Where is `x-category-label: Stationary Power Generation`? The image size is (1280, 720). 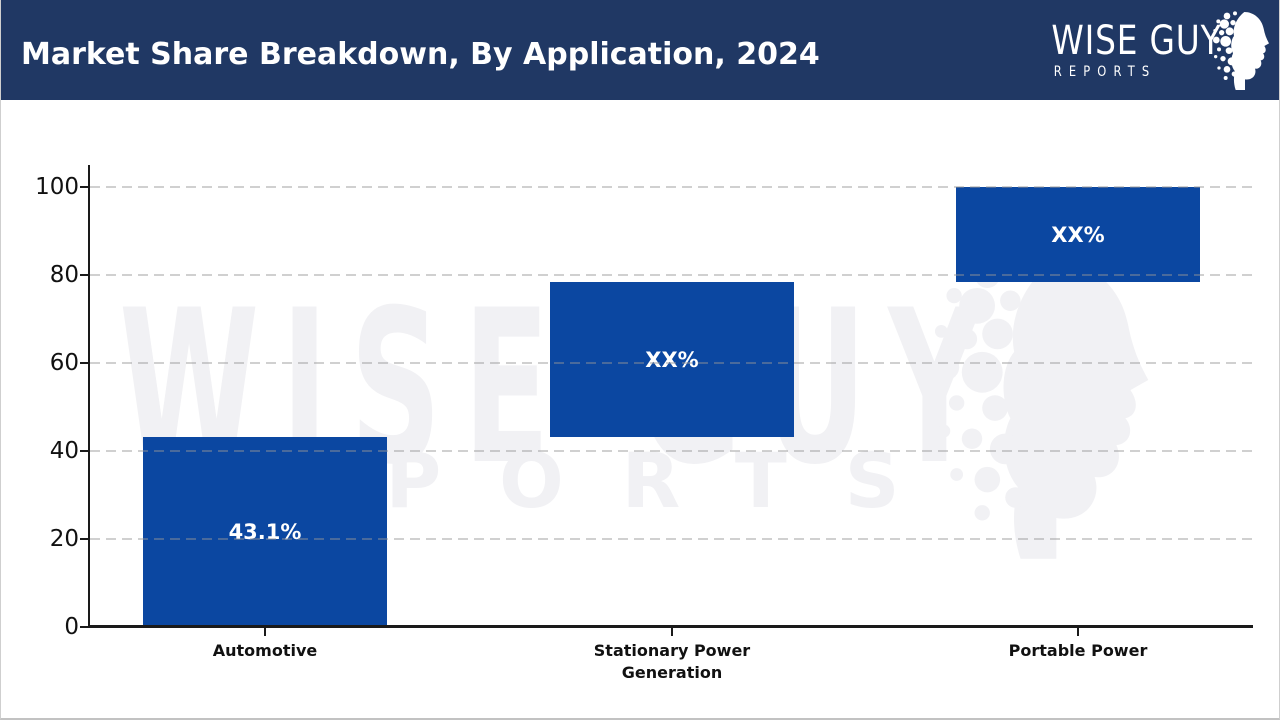 x-category-label: Stationary Power Generation is located at coordinates (672, 661).